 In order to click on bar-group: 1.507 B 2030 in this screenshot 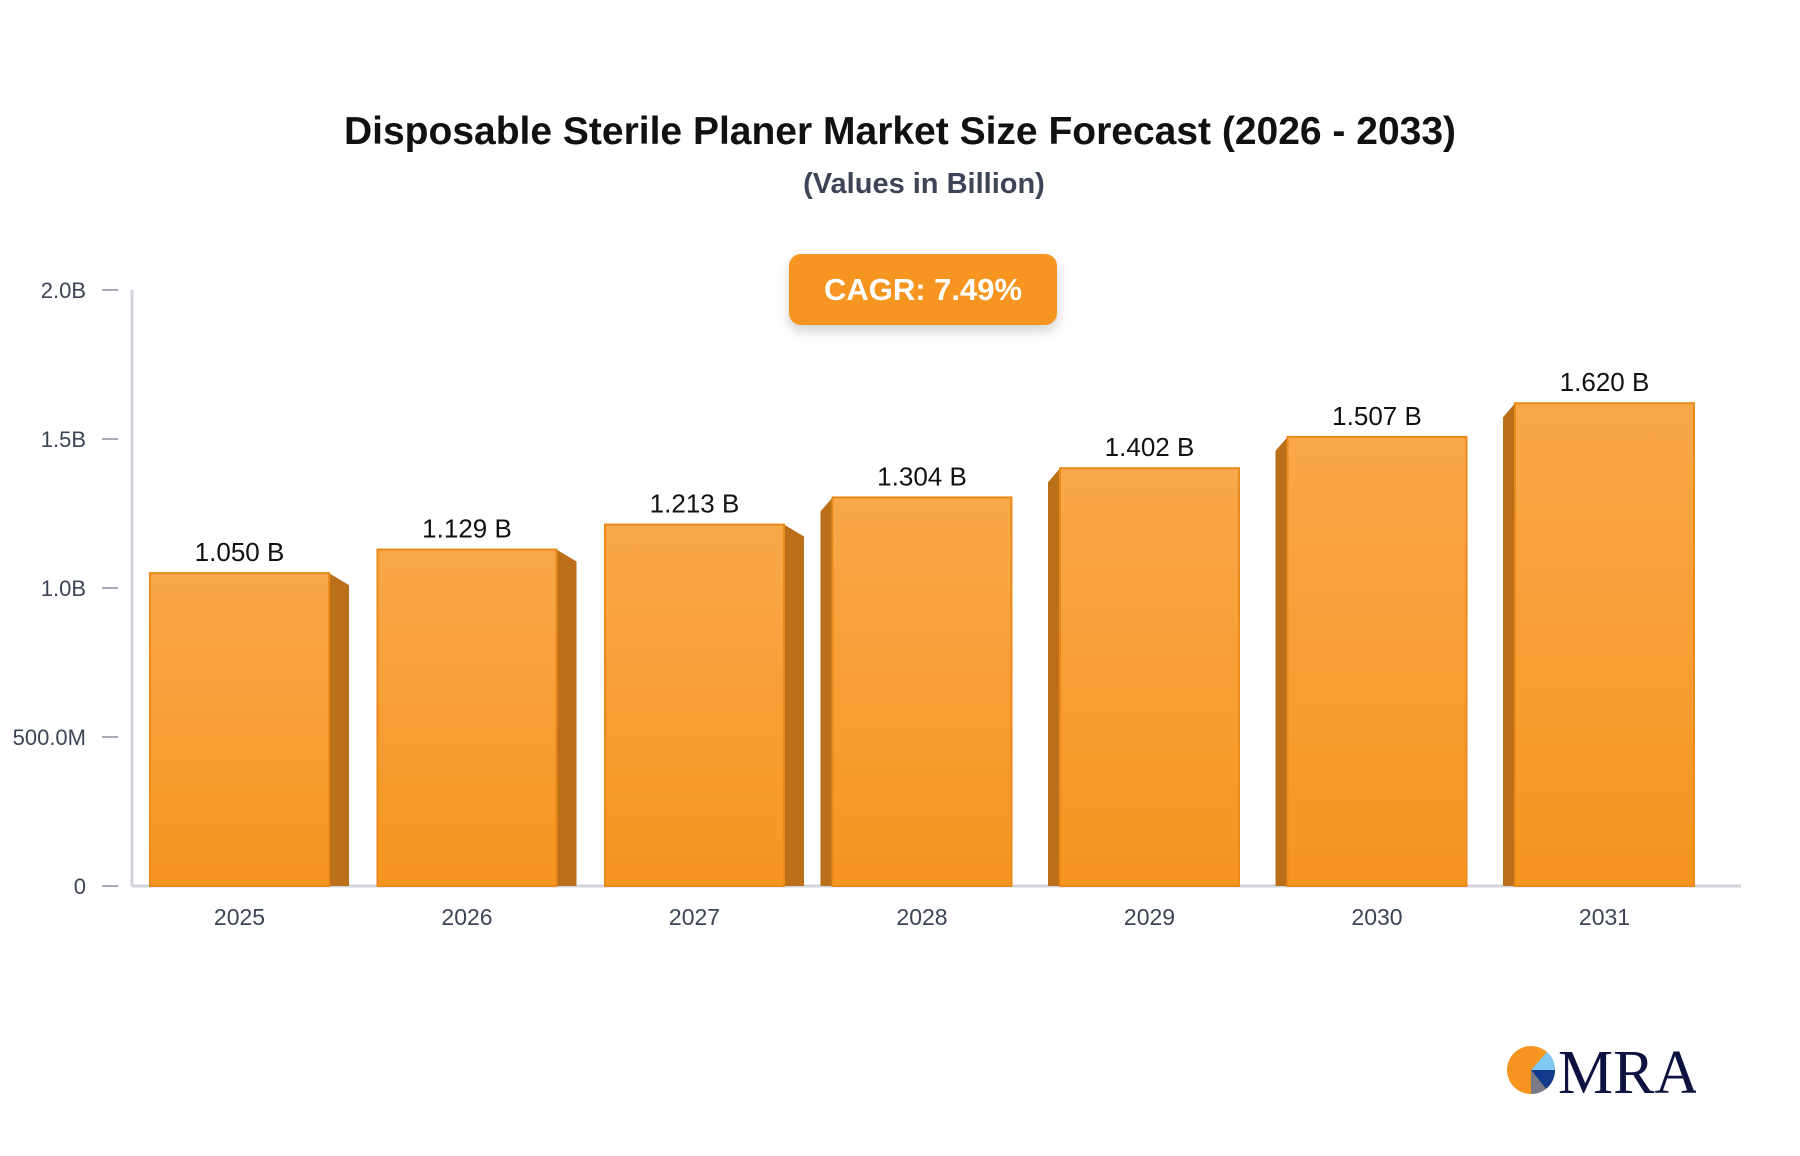, I will do `click(1371, 665)`.